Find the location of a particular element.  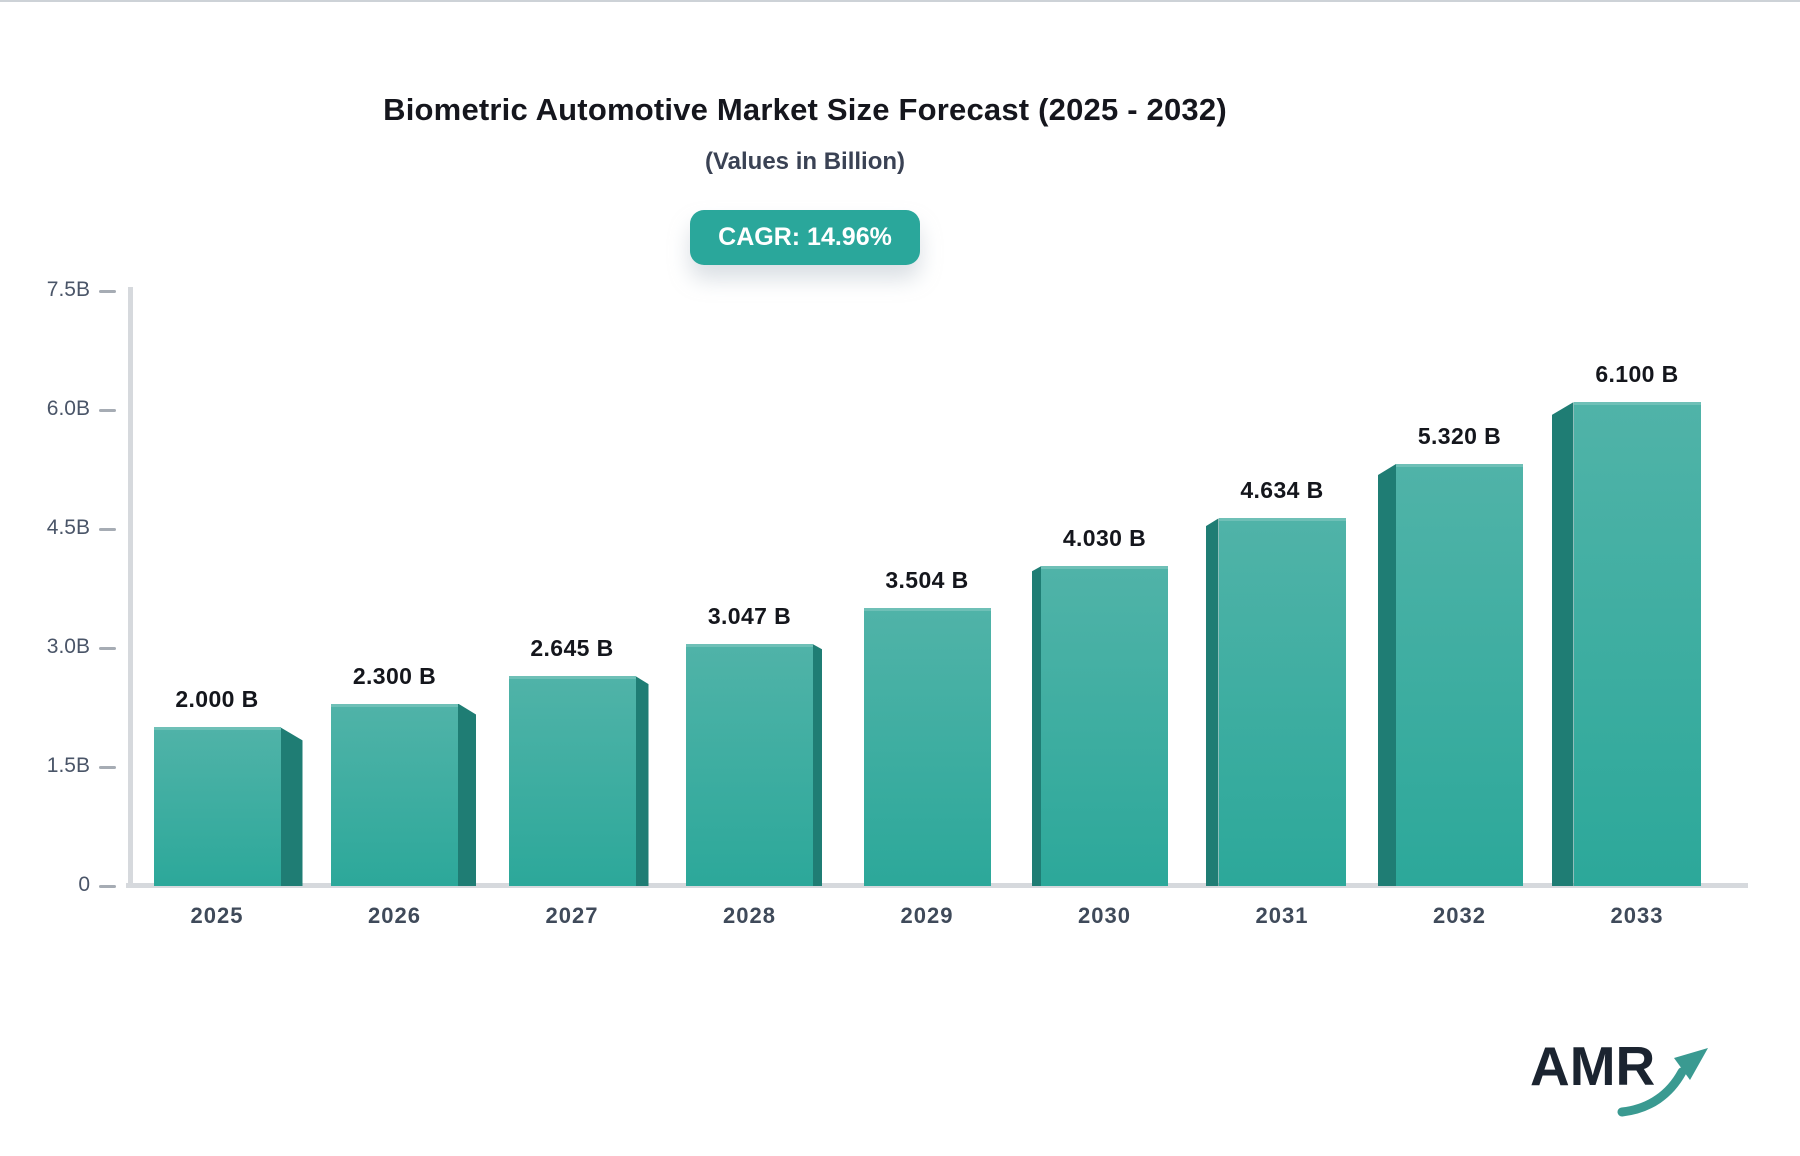

bar-value-label: 3.504 B is located at coordinates (927, 580).